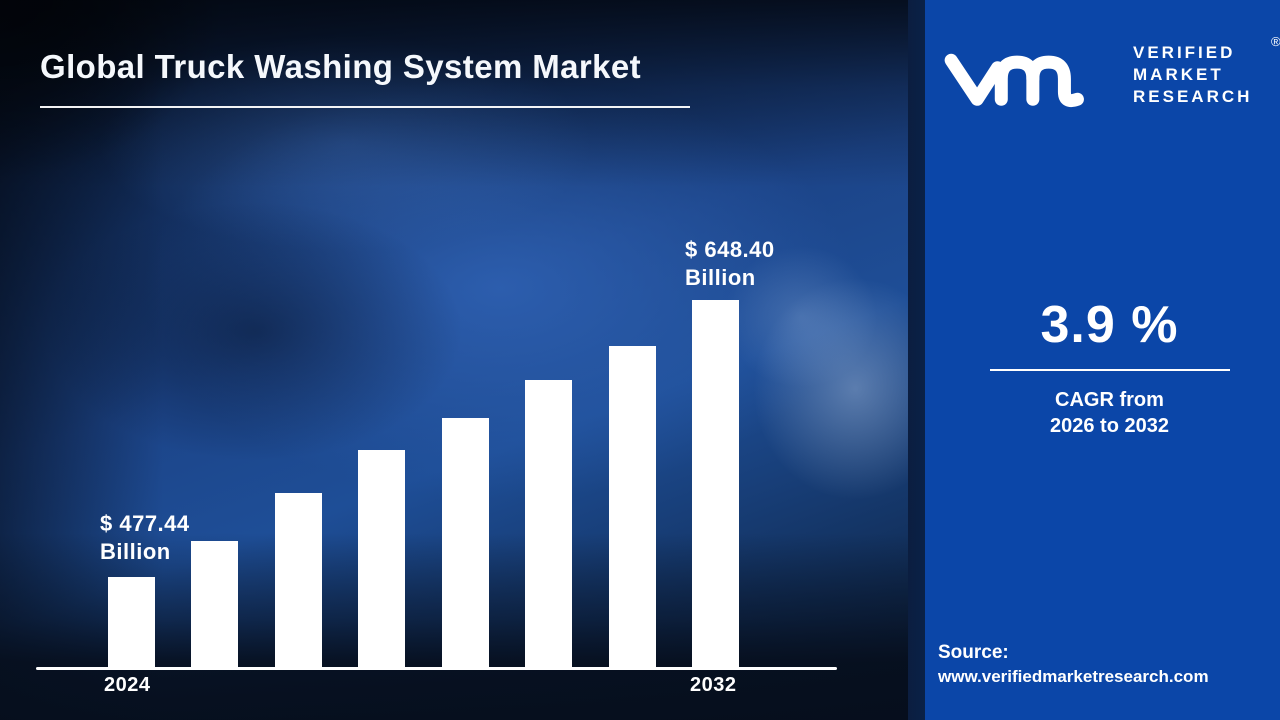 Image resolution: width=1280 pixels, height=720 pixels. Describe the element at coordinates (730, 249) in the screenshot. I see `last-bar-value: $ 648.40` at that location.